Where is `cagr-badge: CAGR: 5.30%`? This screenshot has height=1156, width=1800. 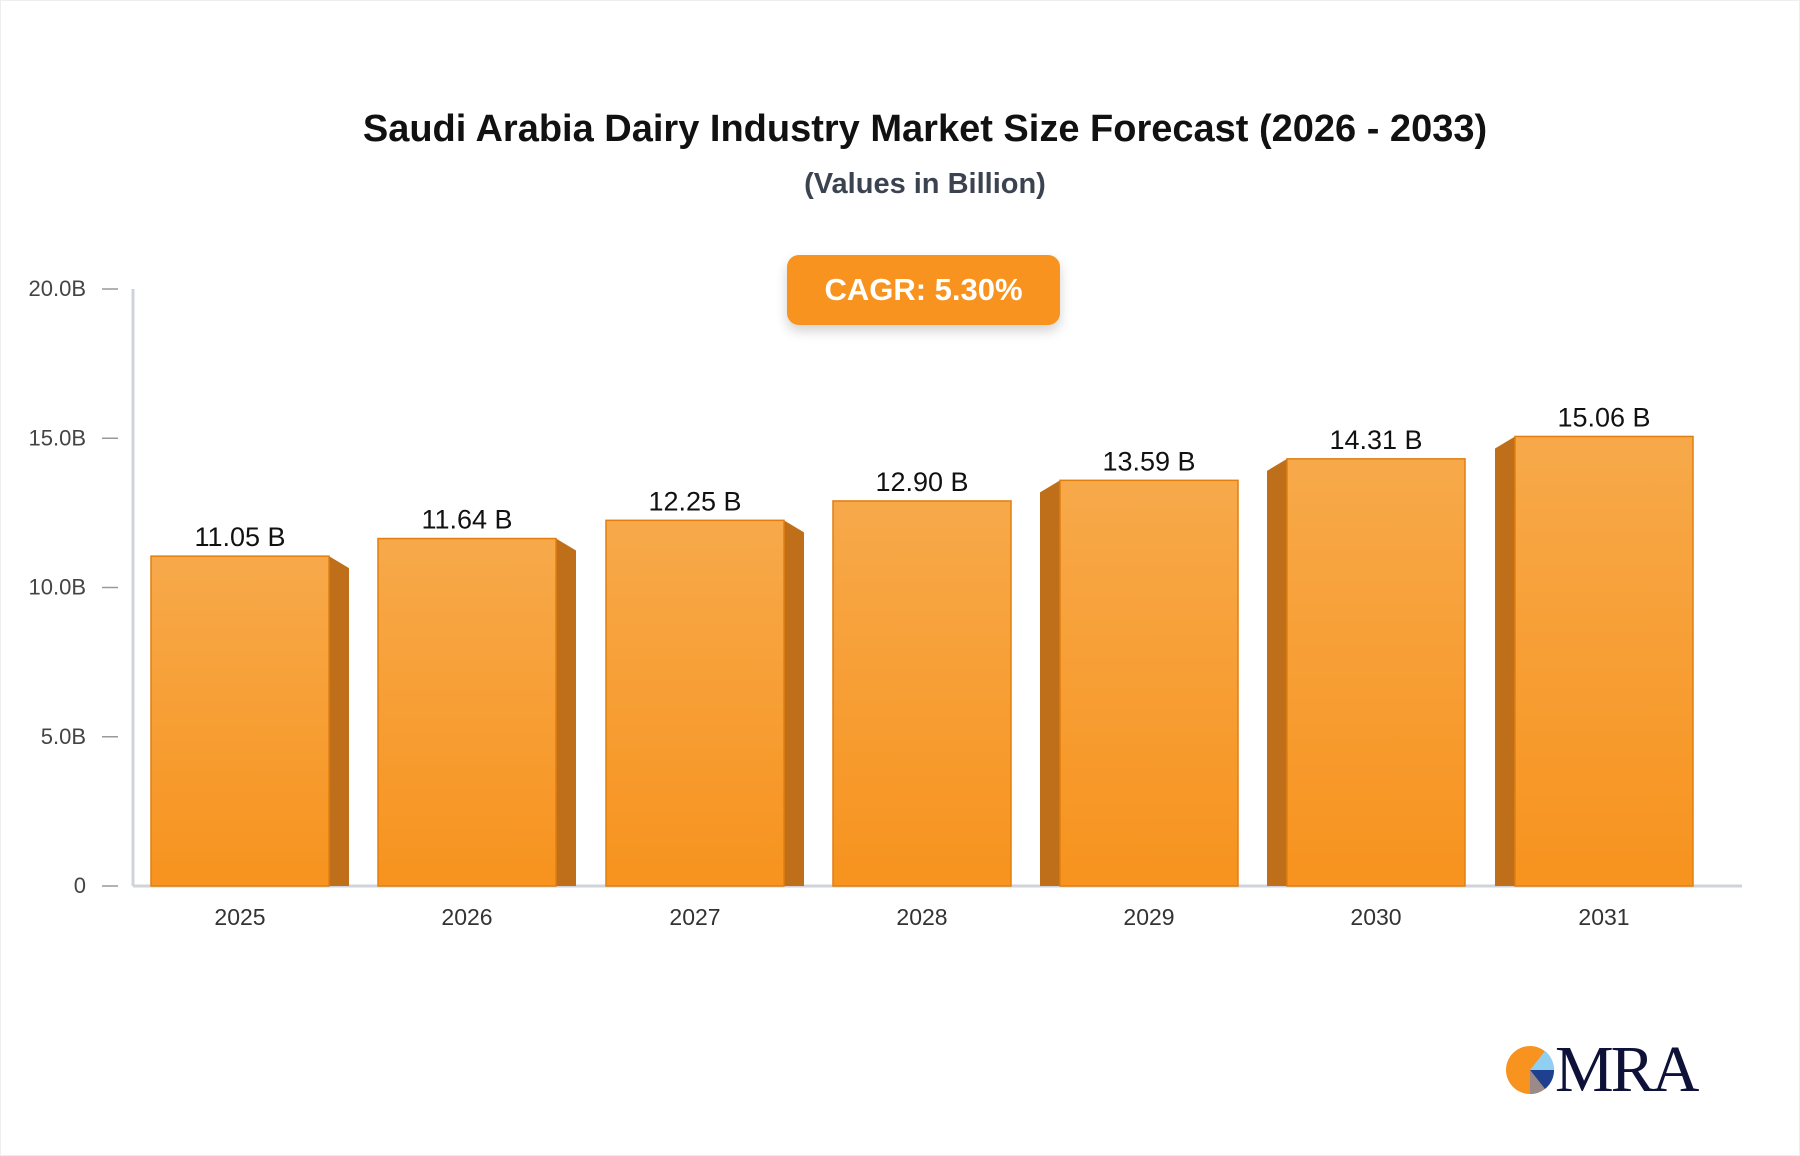 cagr-badge: CAGR: 5.30% is located at coordinates (923, 290).